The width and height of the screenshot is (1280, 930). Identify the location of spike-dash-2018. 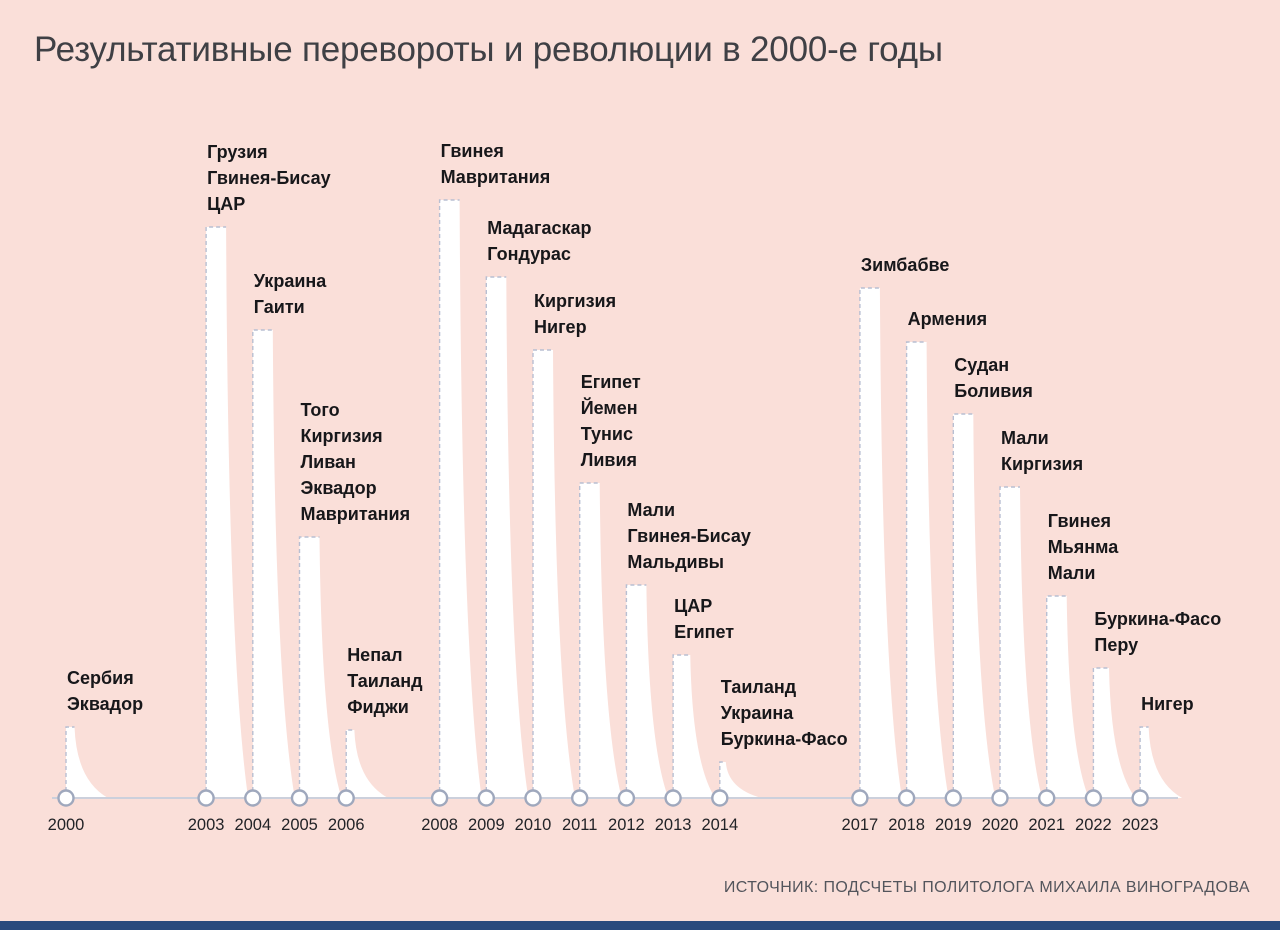
(916, 569).